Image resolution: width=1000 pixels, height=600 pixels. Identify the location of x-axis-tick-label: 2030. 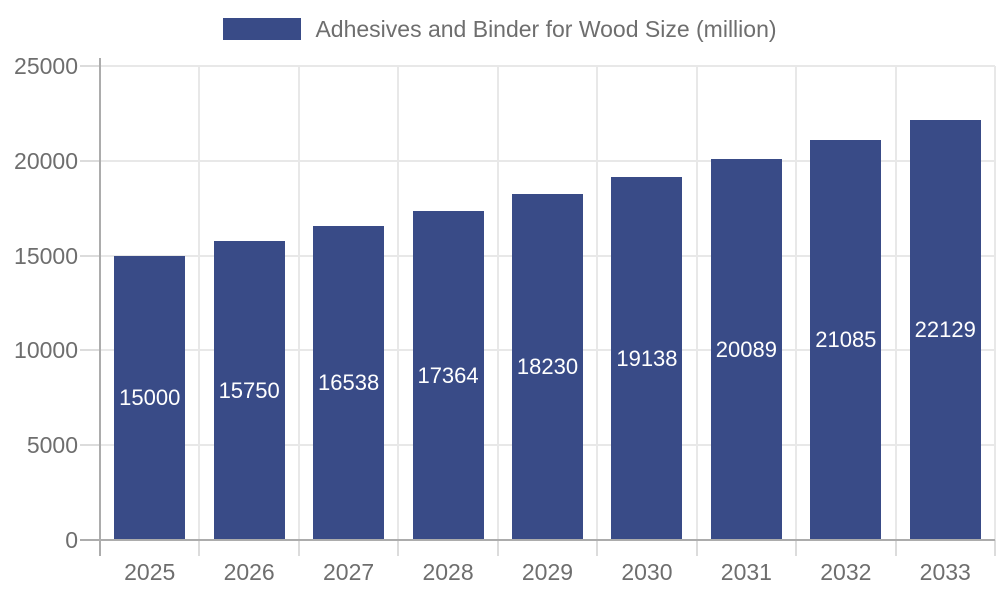
(647, 572).